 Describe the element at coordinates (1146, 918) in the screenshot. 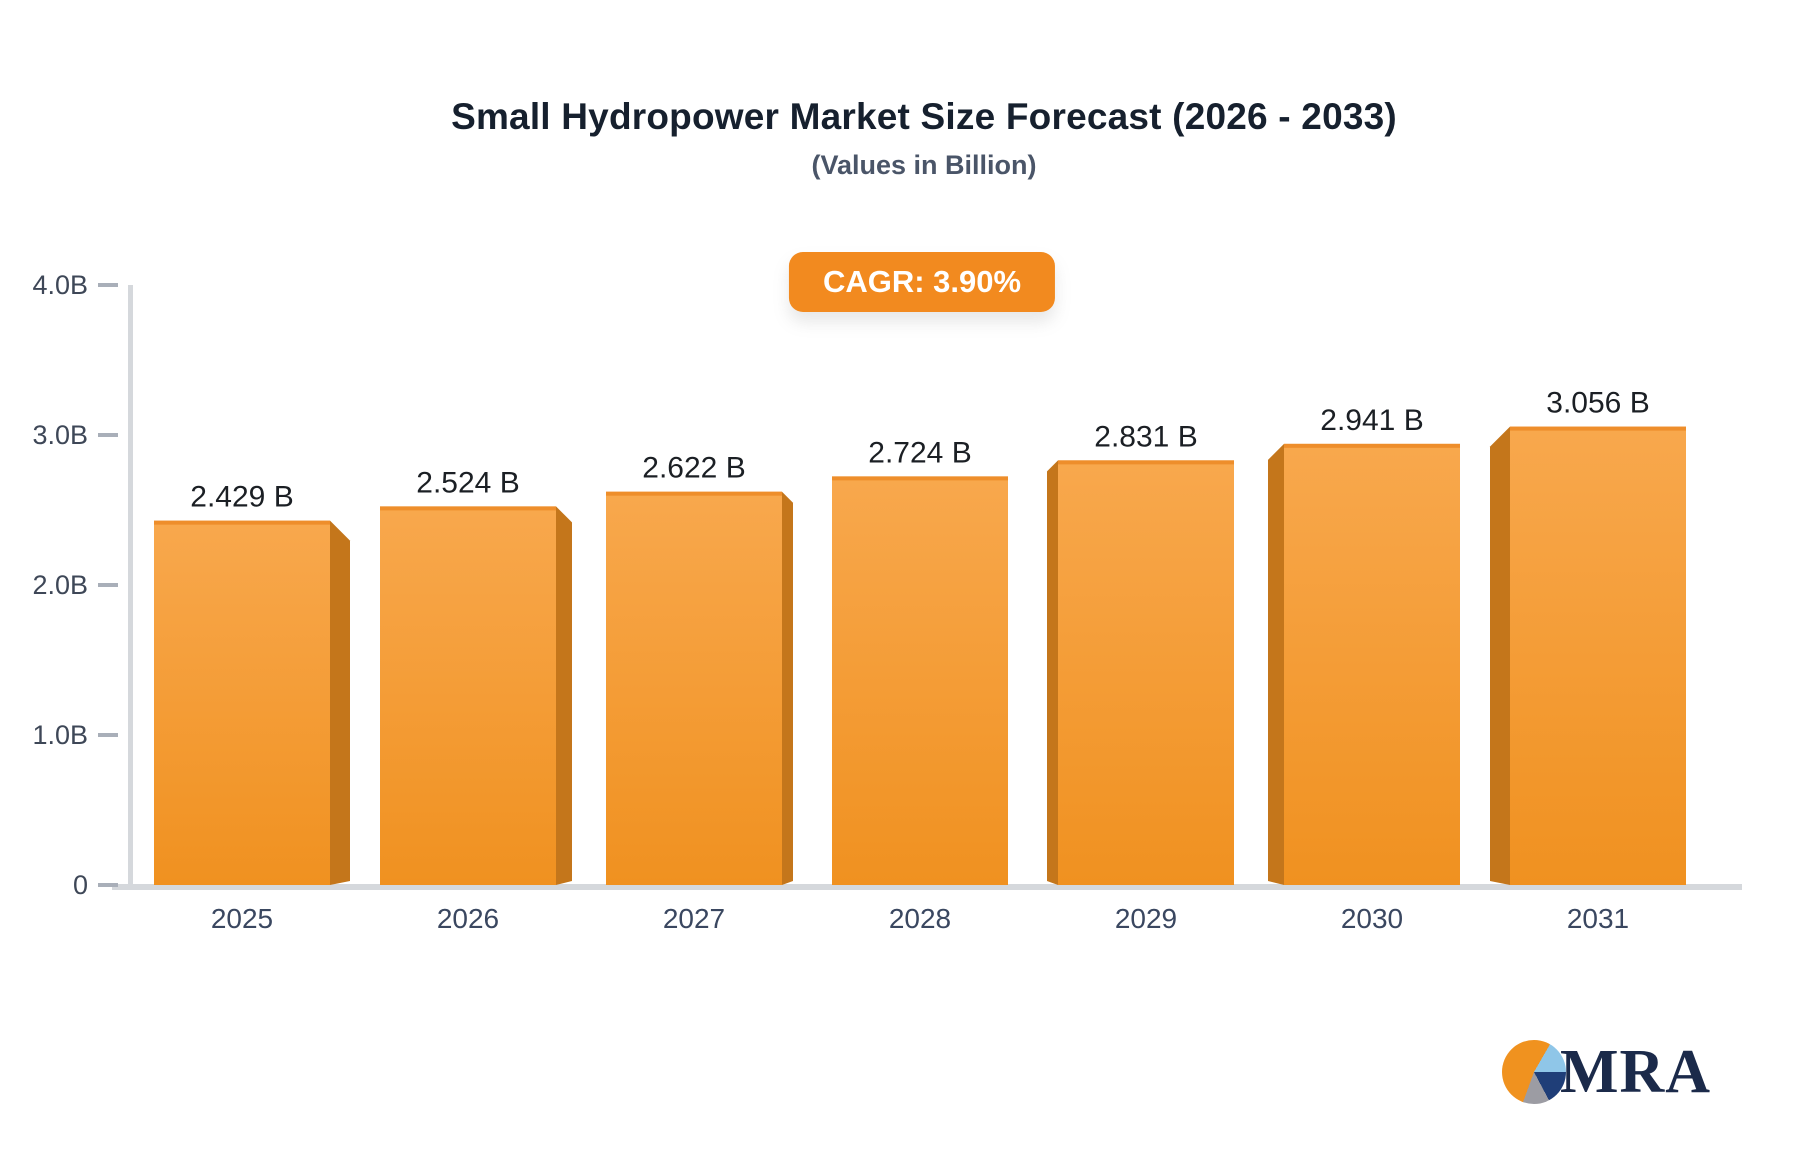

I see `x-axis-label-2029: 2029` at that location.